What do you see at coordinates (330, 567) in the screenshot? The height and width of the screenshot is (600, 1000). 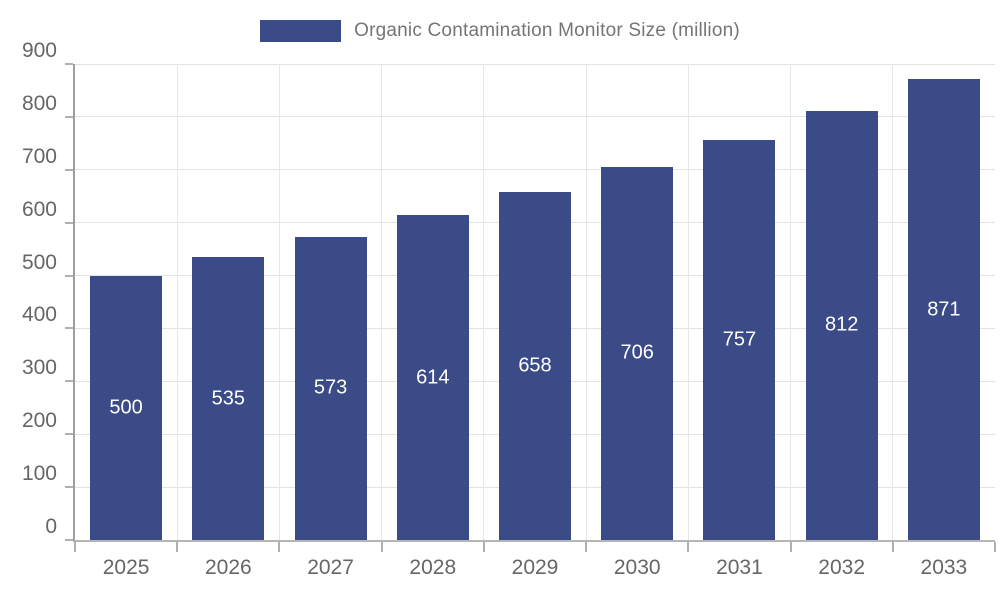 I see `x-axis-tick-label: 2027` at bounding box center [330, 567].